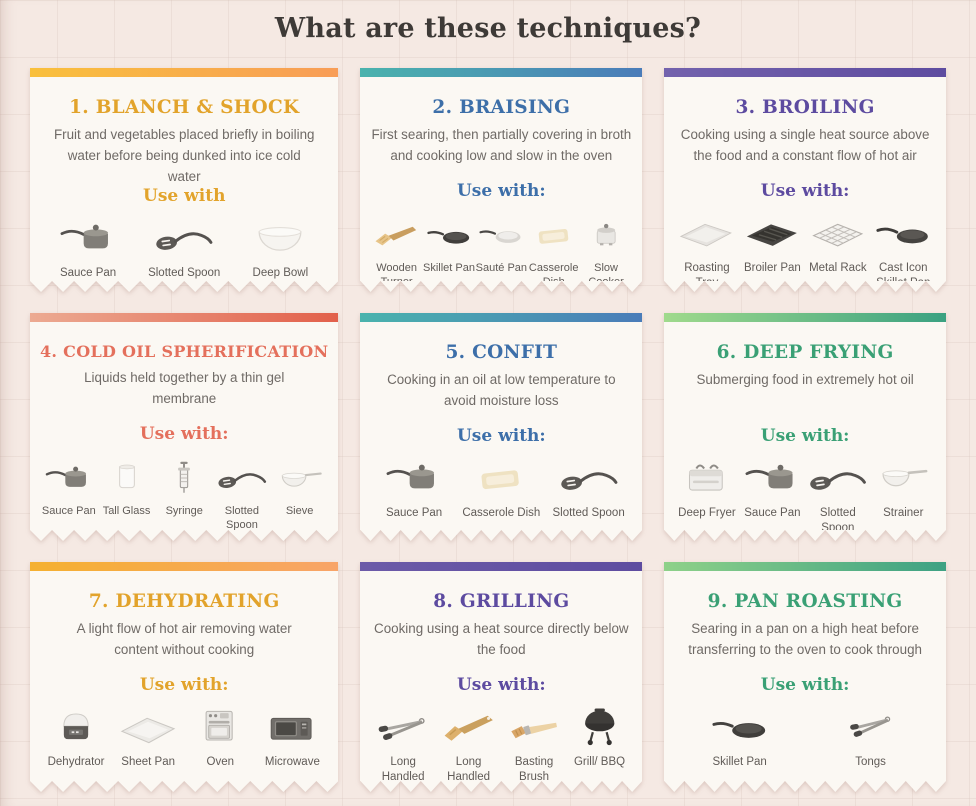  Describe the element at coordinates (292, 762) in the screenshot. I see `tool-label: Microwave` at that location.